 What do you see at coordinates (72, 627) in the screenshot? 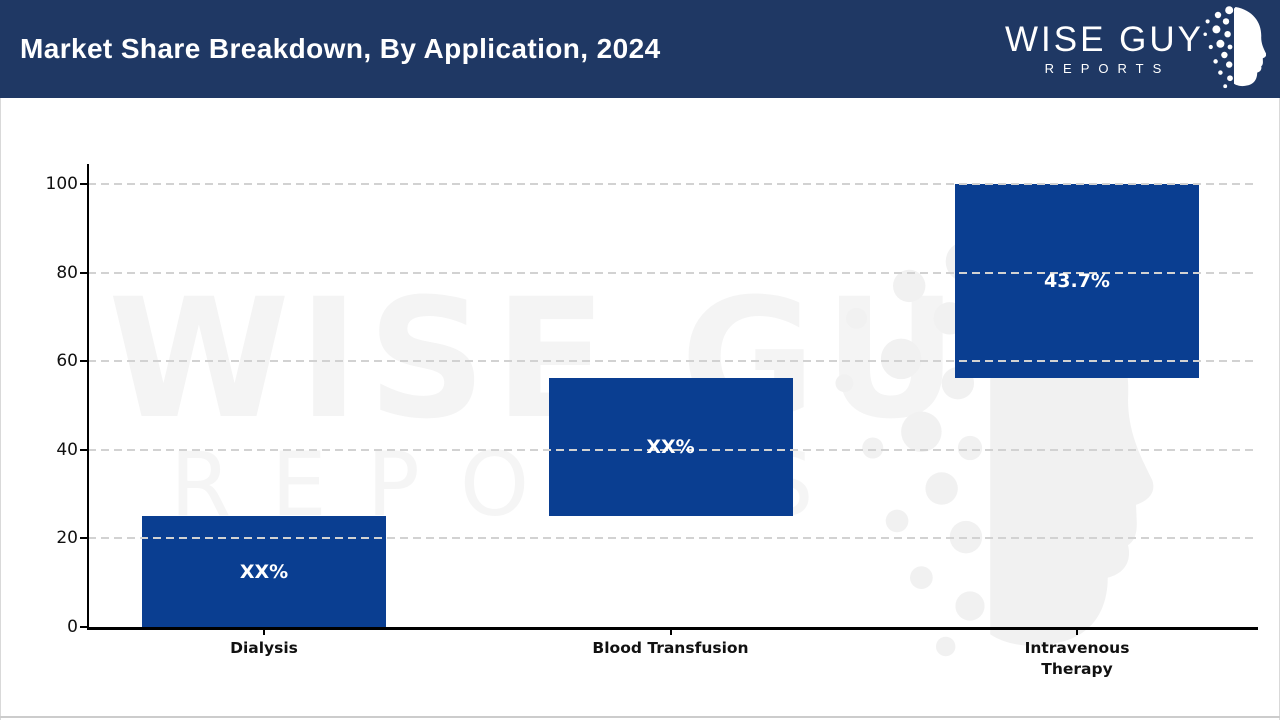
I see `y-tick-label-0: 0` at bounding box center [72, 627].